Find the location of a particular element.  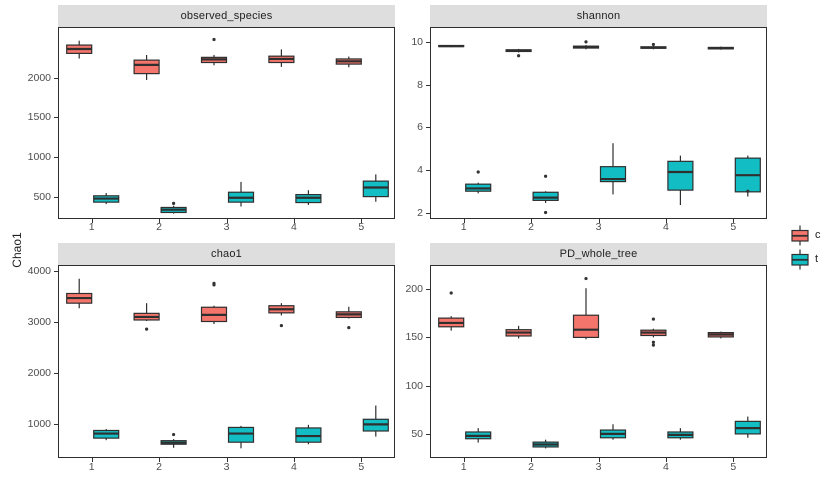

y-tick-label: 4000 is located at coordinates (39, 271).